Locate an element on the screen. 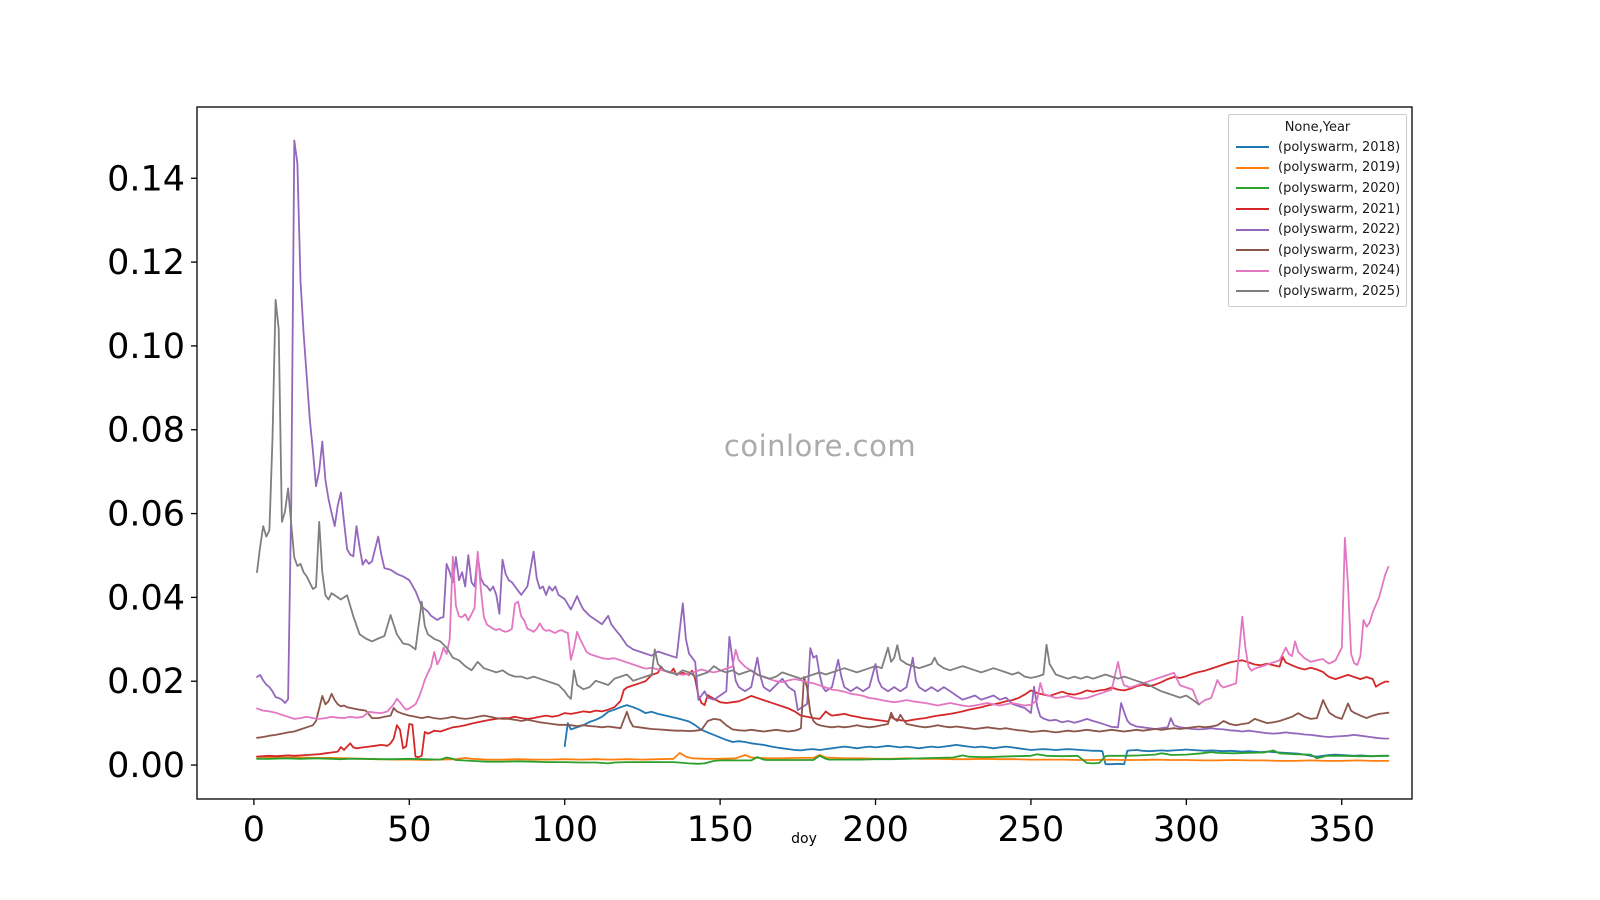  legend-label: (polyswarm, 2020) is located at coordinates (1339, 188).